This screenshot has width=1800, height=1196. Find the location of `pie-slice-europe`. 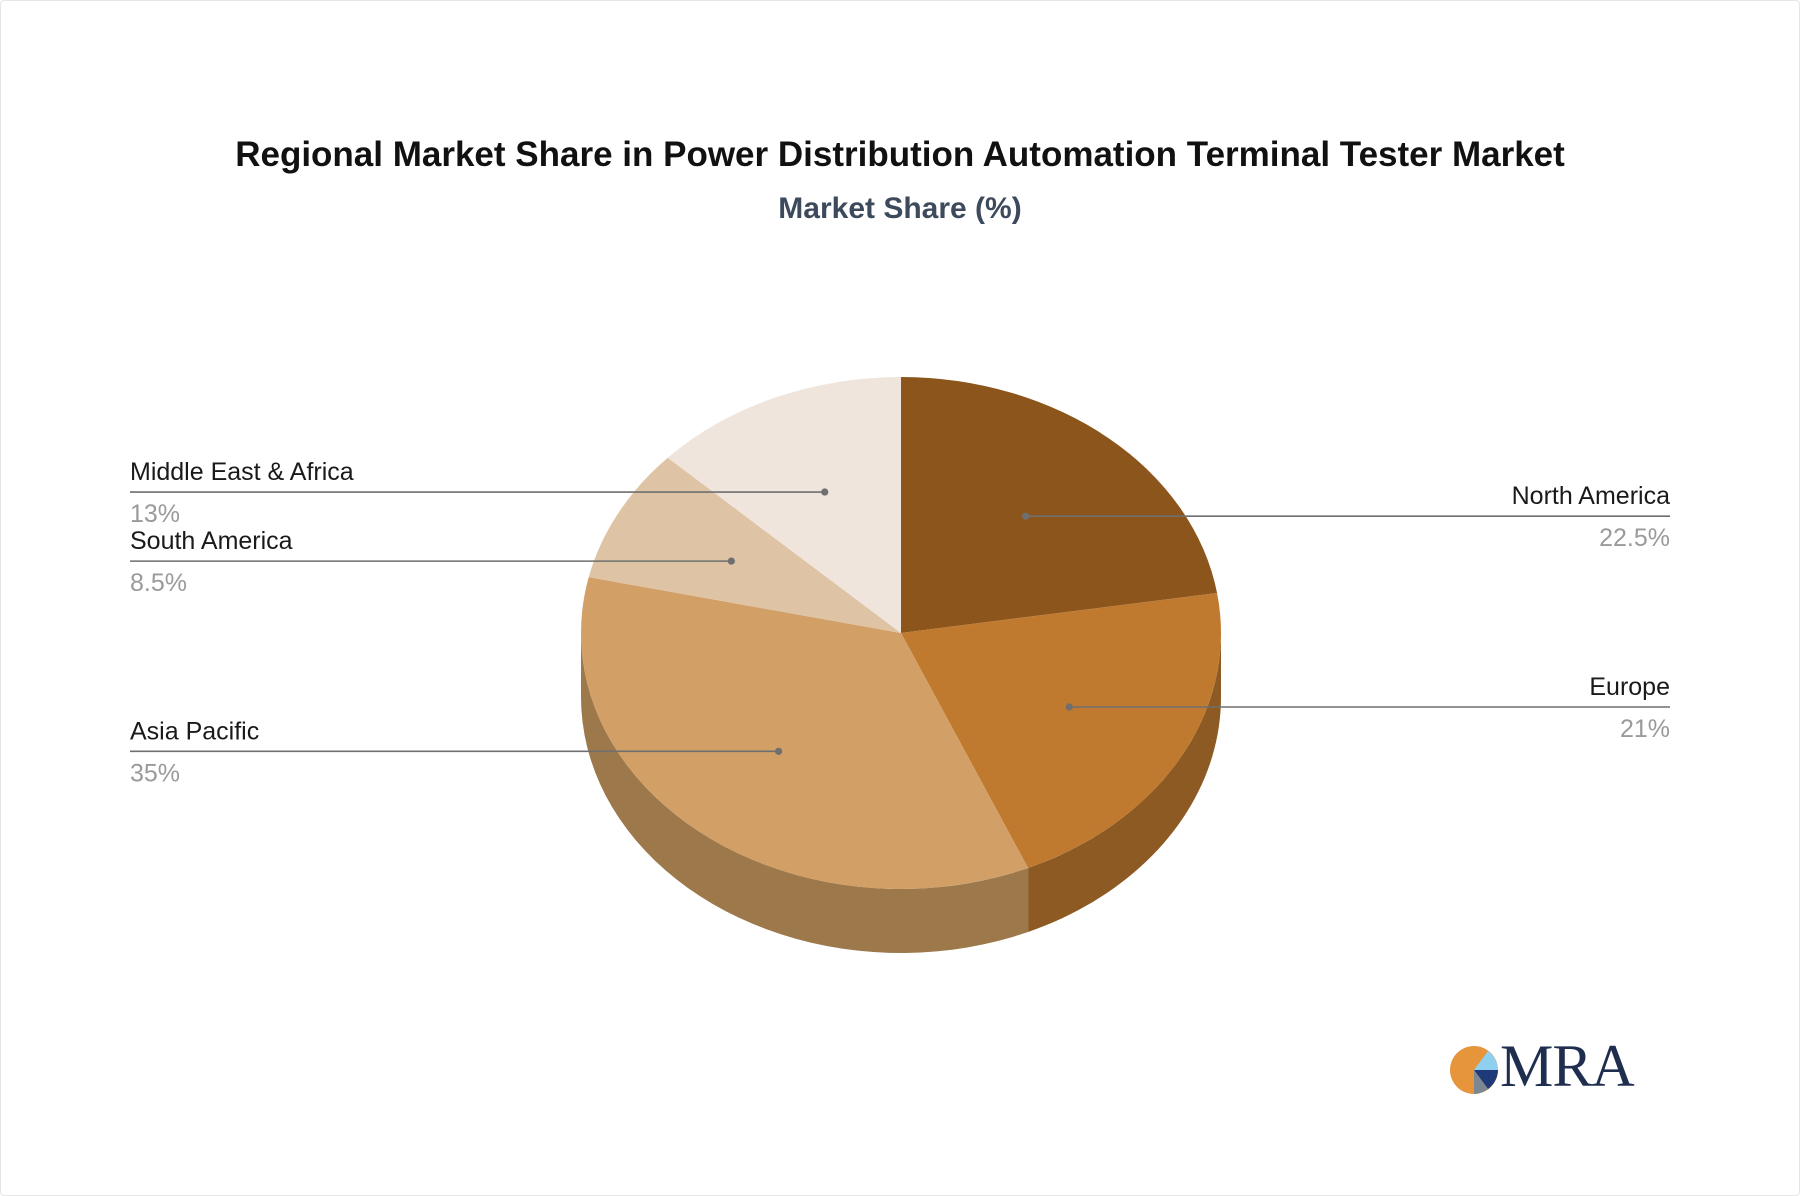

pie-slice-europe is located at coordinates (1061, 730).